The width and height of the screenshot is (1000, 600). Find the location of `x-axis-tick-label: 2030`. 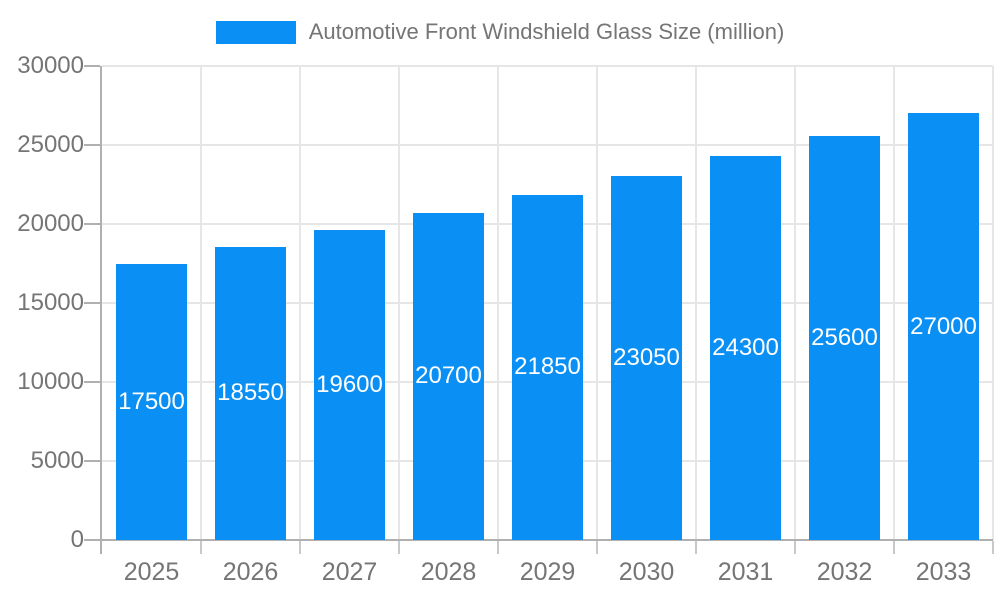

x-axis-tick-label: 2030 is located at coordinates (646, 572).